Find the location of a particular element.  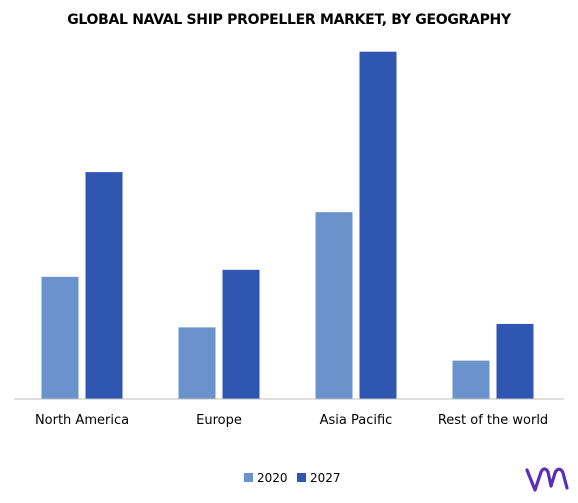

legend-label-2027: 2027 is located at coordinates (325, 478).